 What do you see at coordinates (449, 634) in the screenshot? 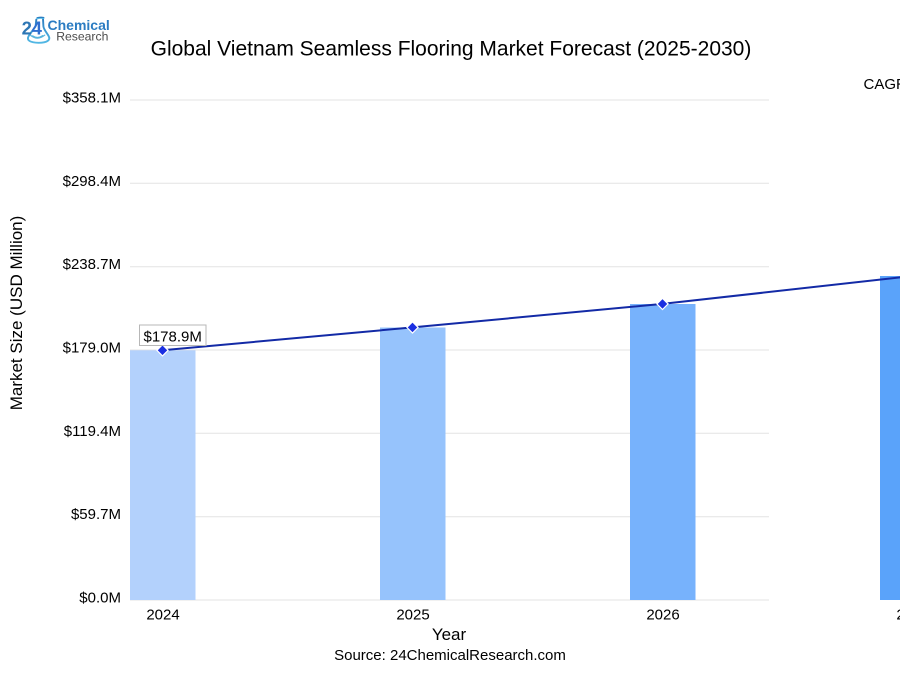
I see `svg-text: Year` at bounding box center [449, 634].